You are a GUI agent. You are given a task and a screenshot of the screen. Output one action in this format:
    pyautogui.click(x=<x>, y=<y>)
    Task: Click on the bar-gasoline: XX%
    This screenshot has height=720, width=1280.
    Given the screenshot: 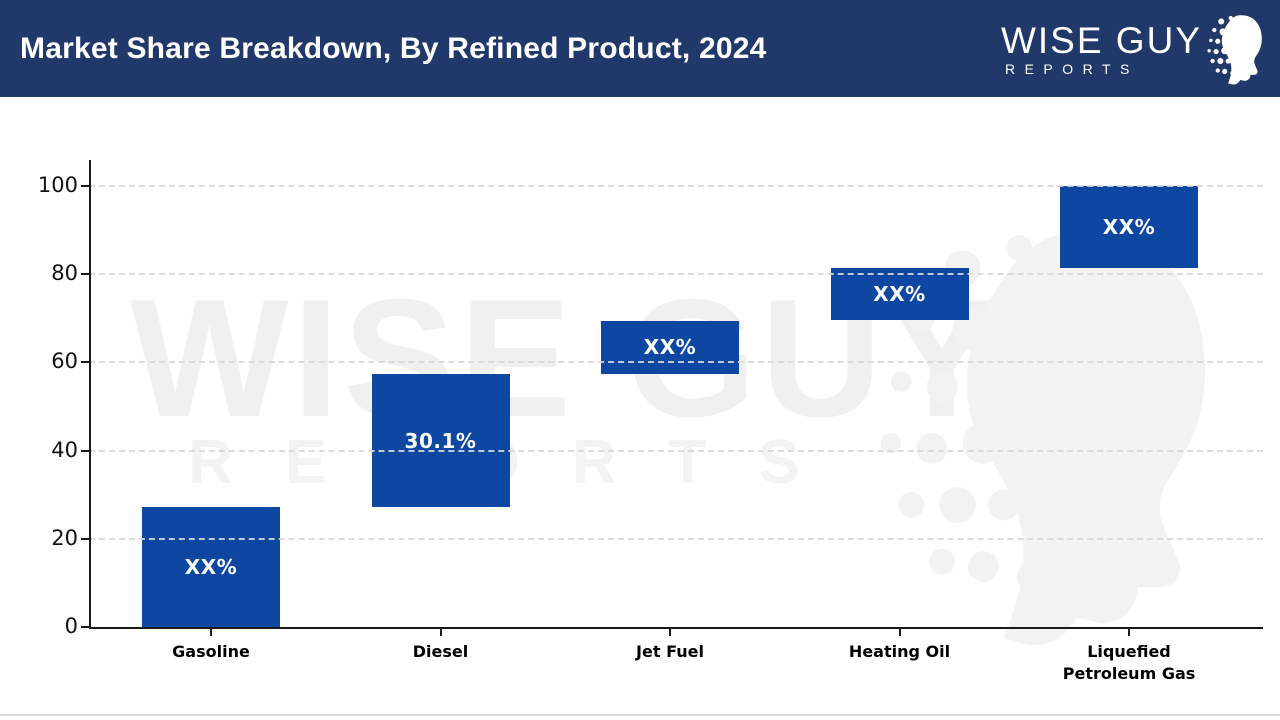 What is the action you would take?
    pyautogui.click(x=211, y=567)
    